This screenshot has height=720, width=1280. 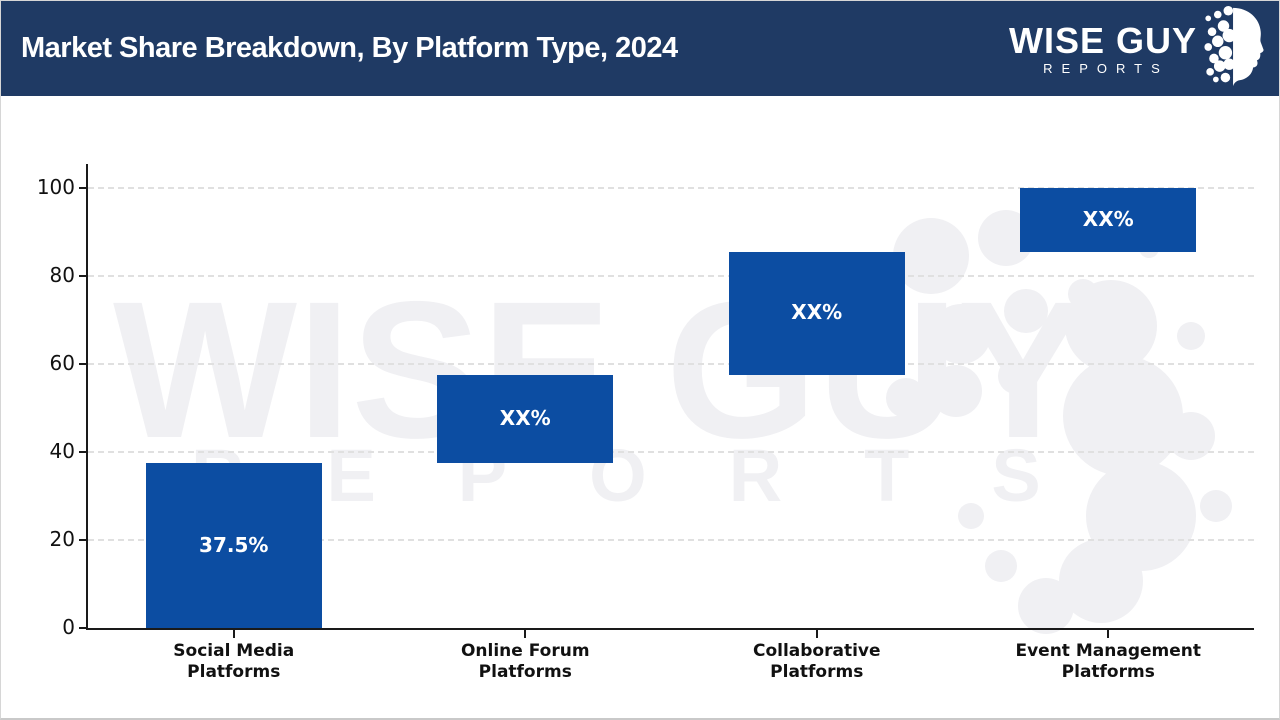 What do you see at coordinates (657, 475) in the screenshot?
I see `watermark-reports-text: REPORTS` at bounding box center [657, 475].